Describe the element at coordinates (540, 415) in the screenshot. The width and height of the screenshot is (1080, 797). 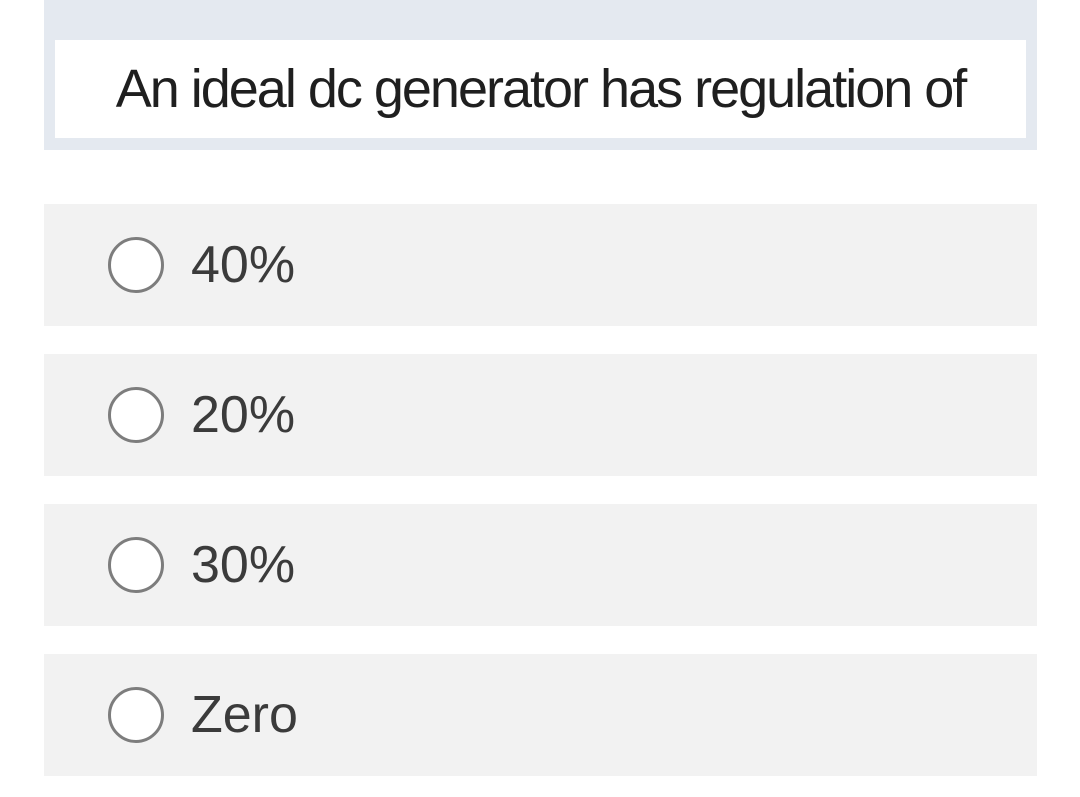
I see `answer-option-2: 20%` at that location.